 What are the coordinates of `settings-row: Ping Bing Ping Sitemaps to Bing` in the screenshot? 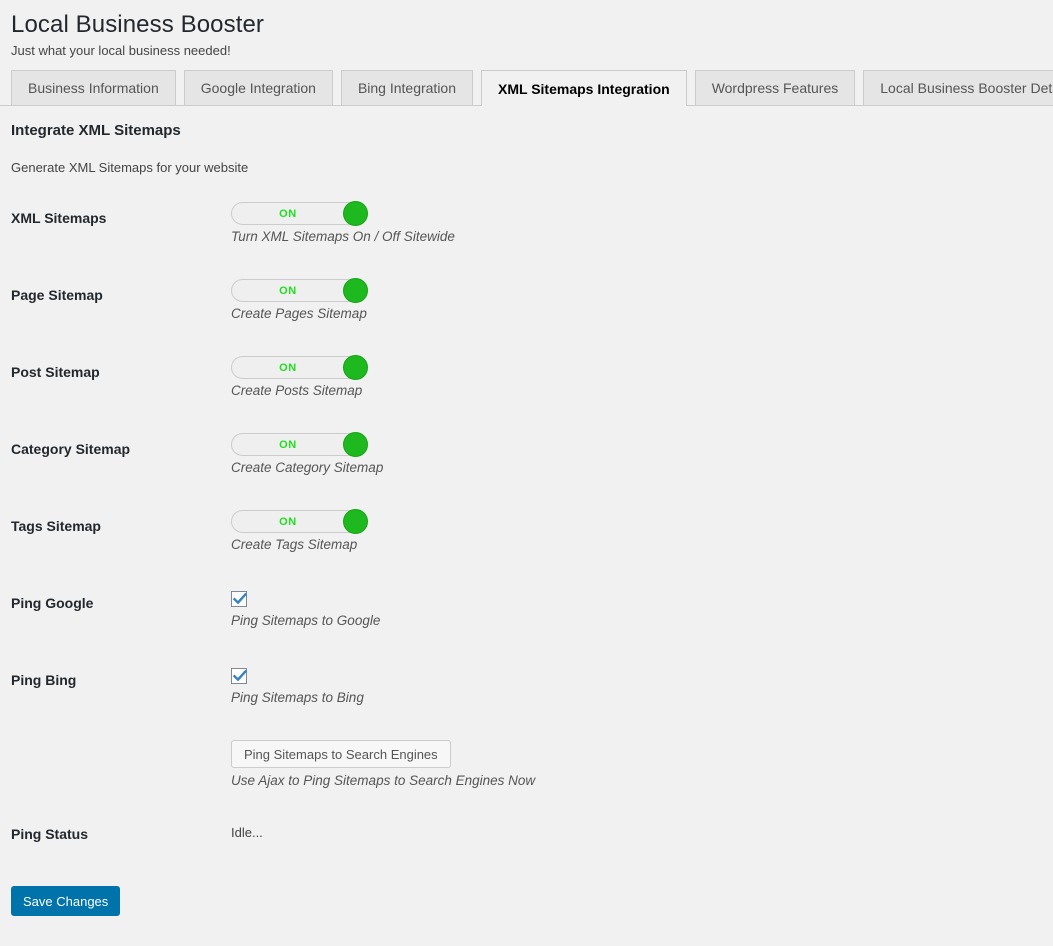 It's located at (526, 696).